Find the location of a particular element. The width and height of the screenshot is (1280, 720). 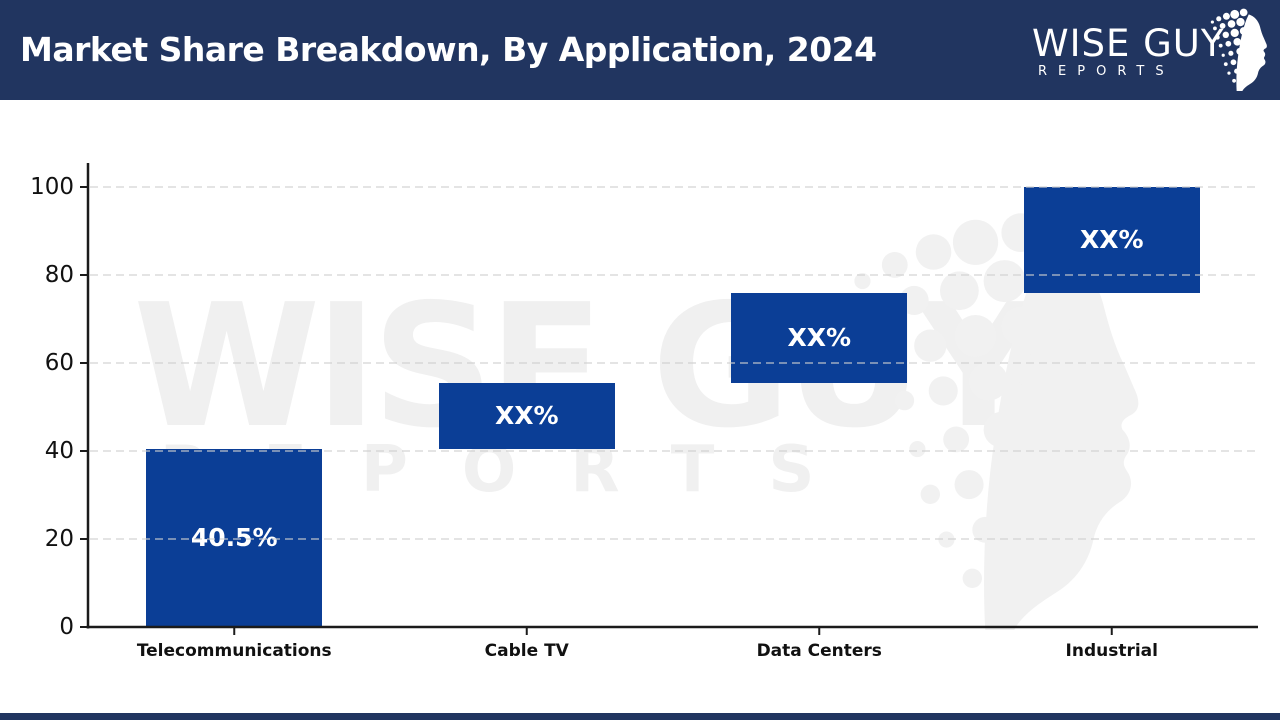

y-axis-tick-label-80: 80 is located at coordinates (59, 274).